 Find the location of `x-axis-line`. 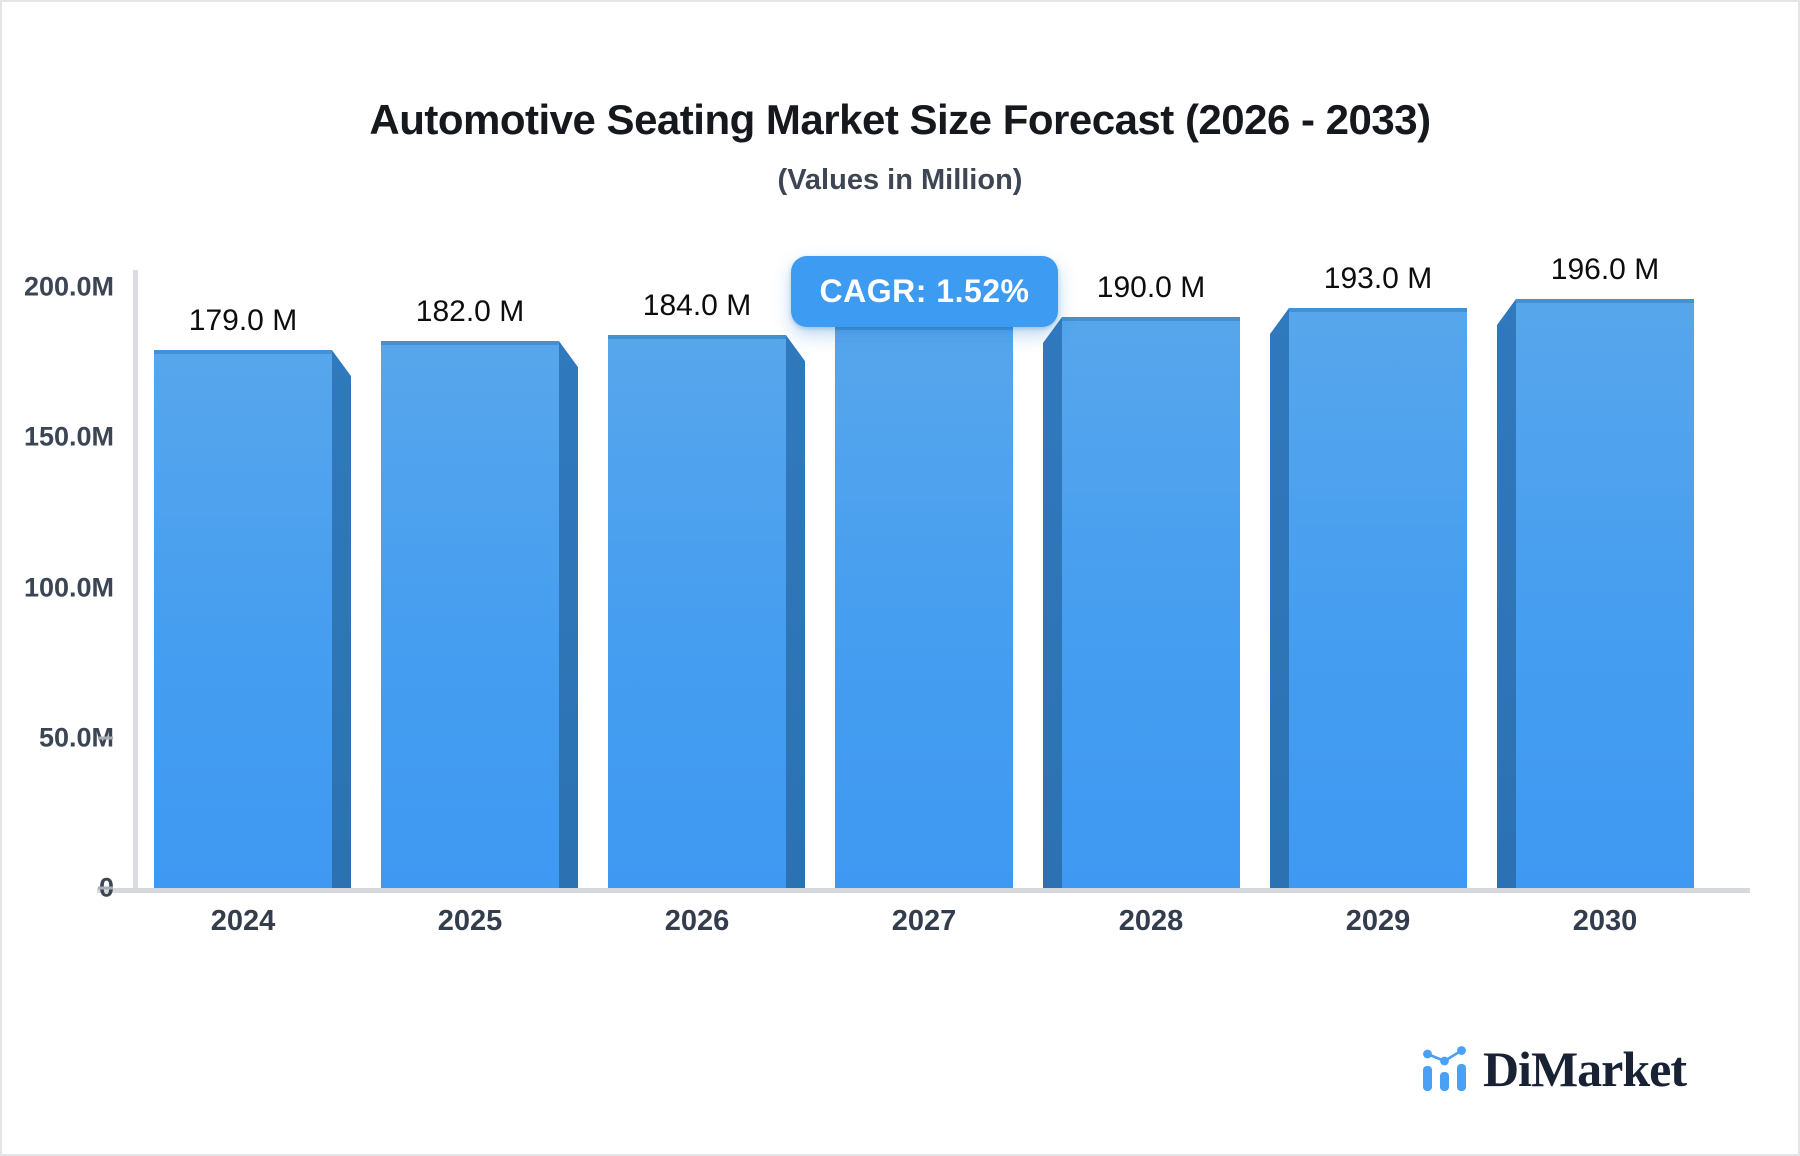

x-axis-line is located at coordinates (923, 890).